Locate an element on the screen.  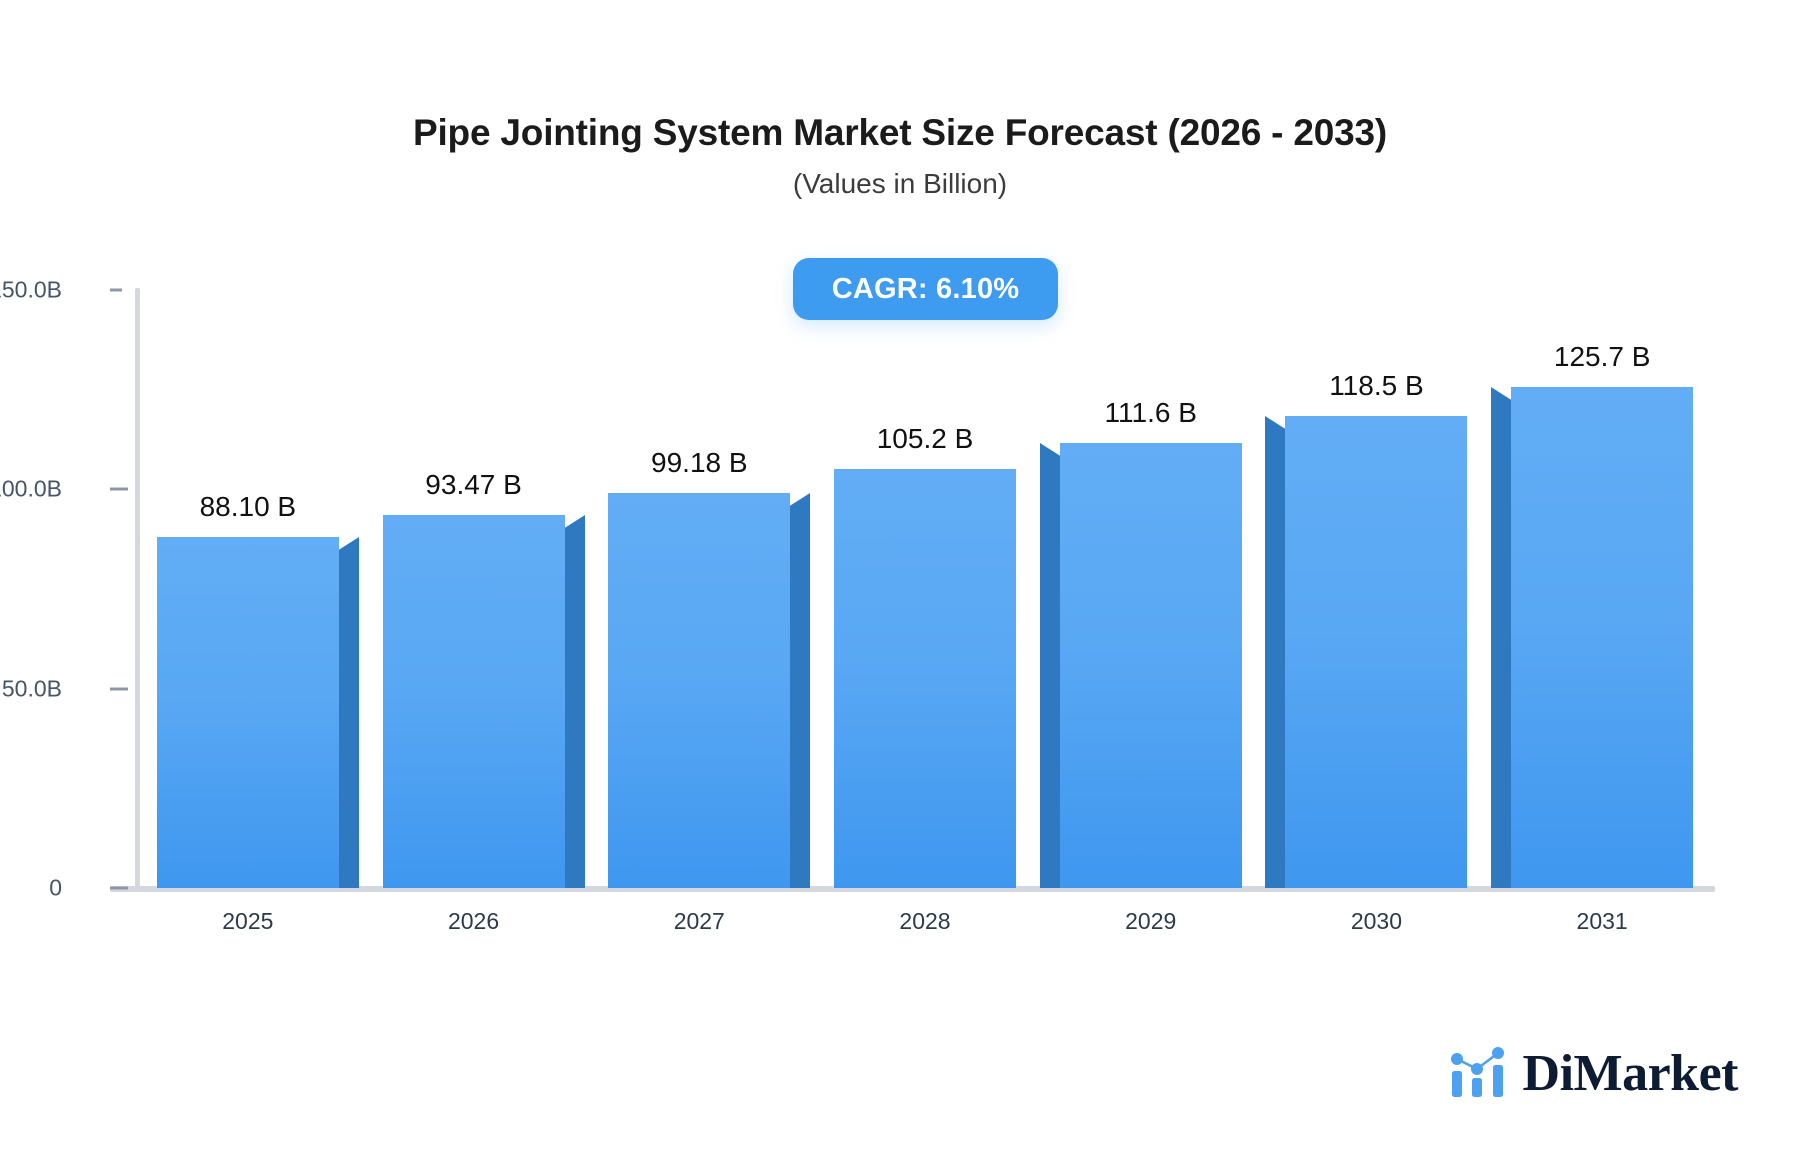
bar-value-label: 125.7 B is located at coordinates (1602, 356).